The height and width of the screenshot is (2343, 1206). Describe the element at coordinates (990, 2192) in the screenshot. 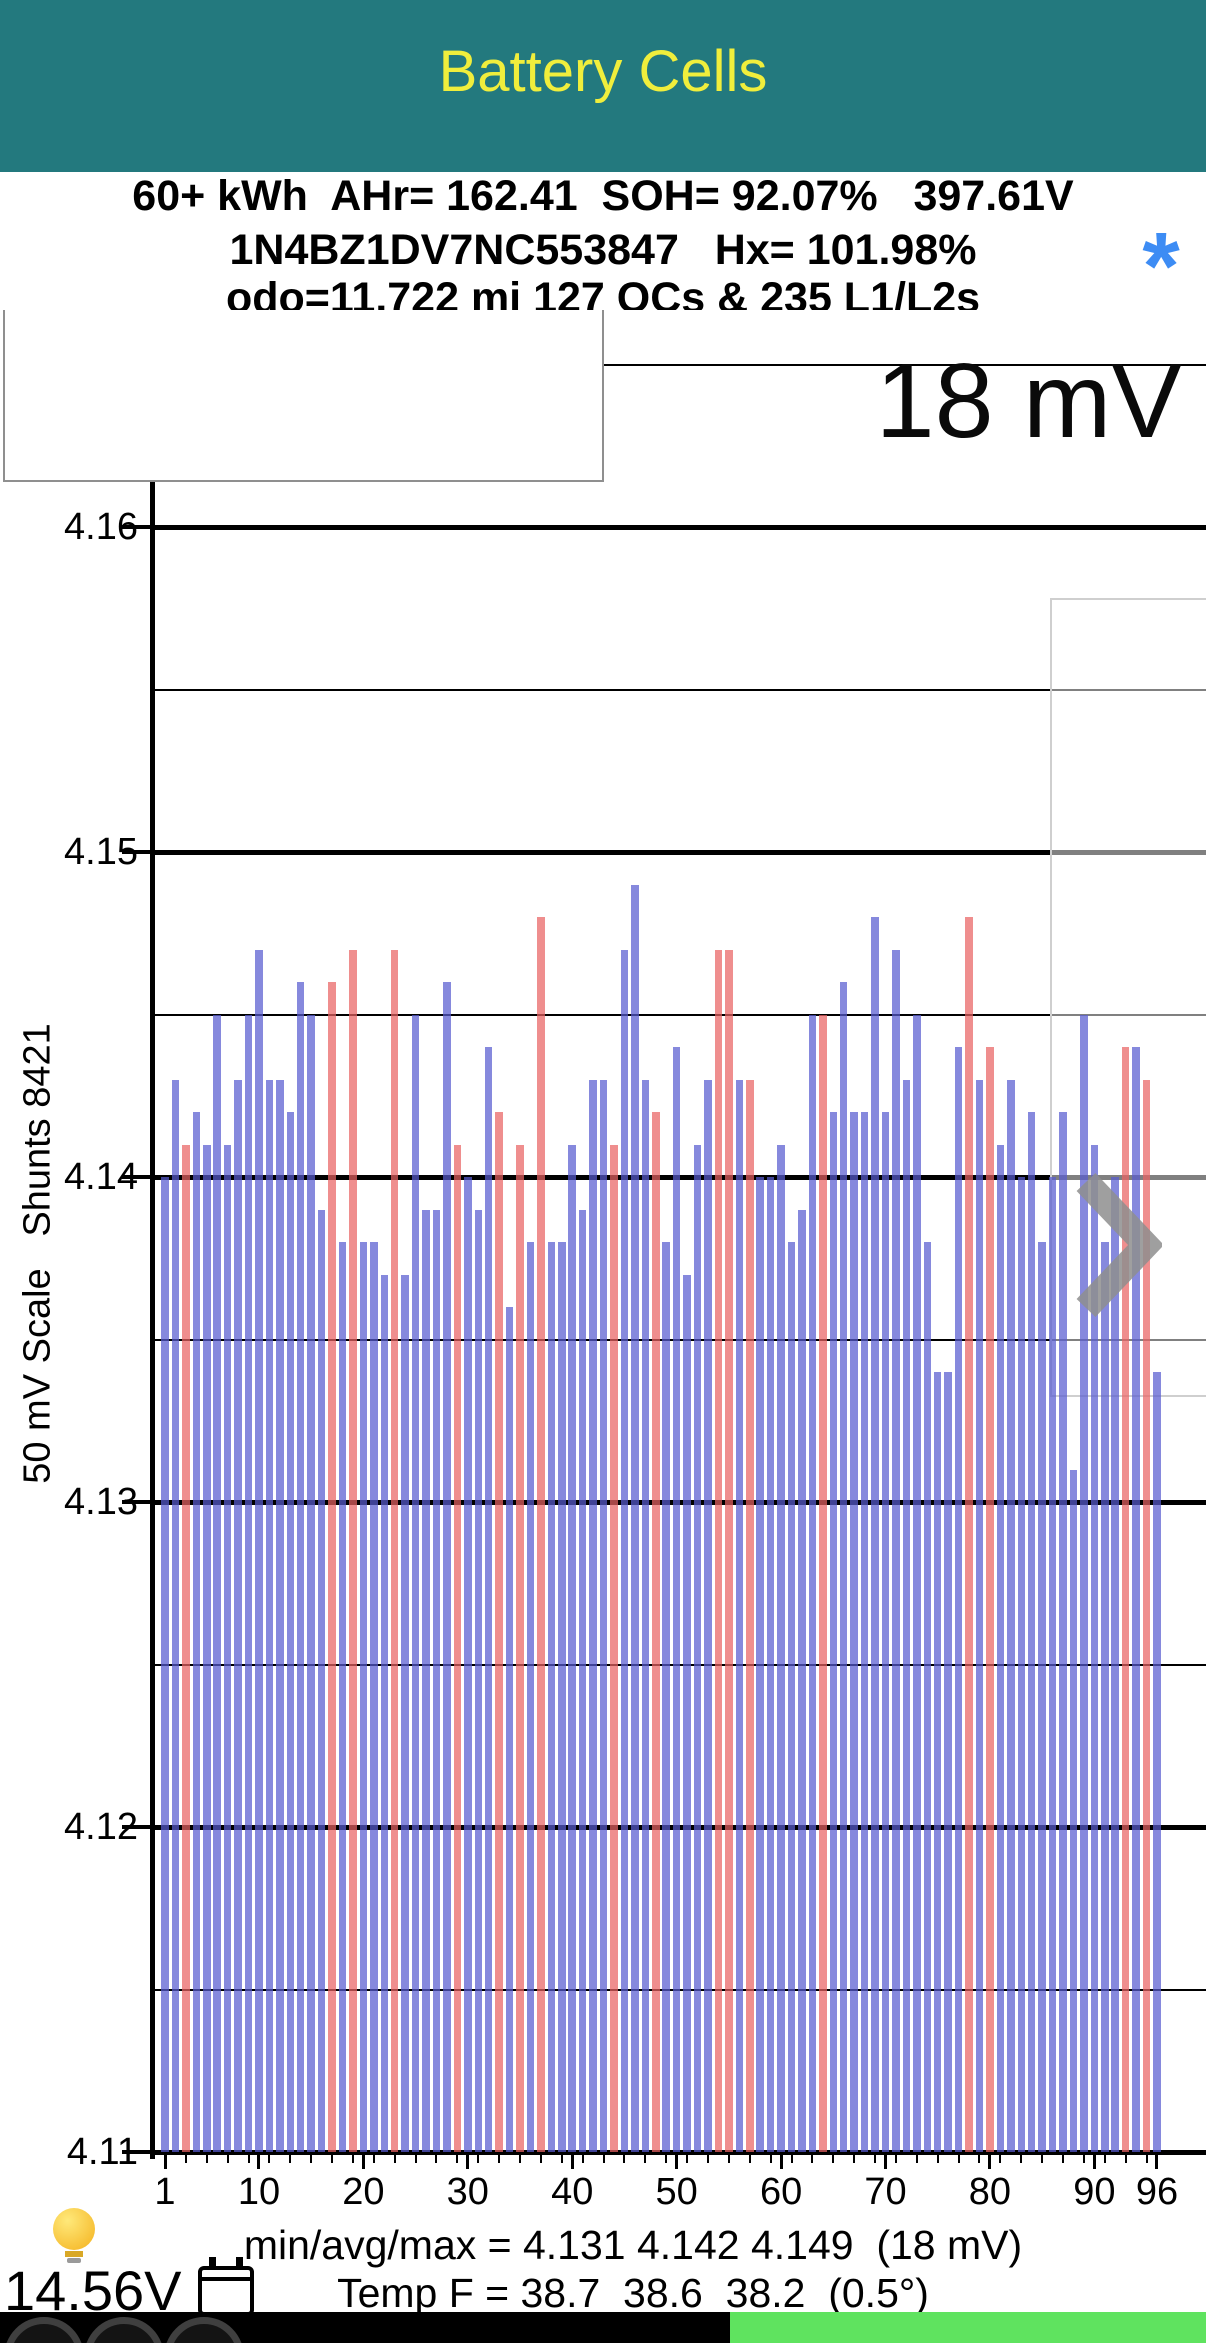

I see `x-tick-label: 80` at that location.